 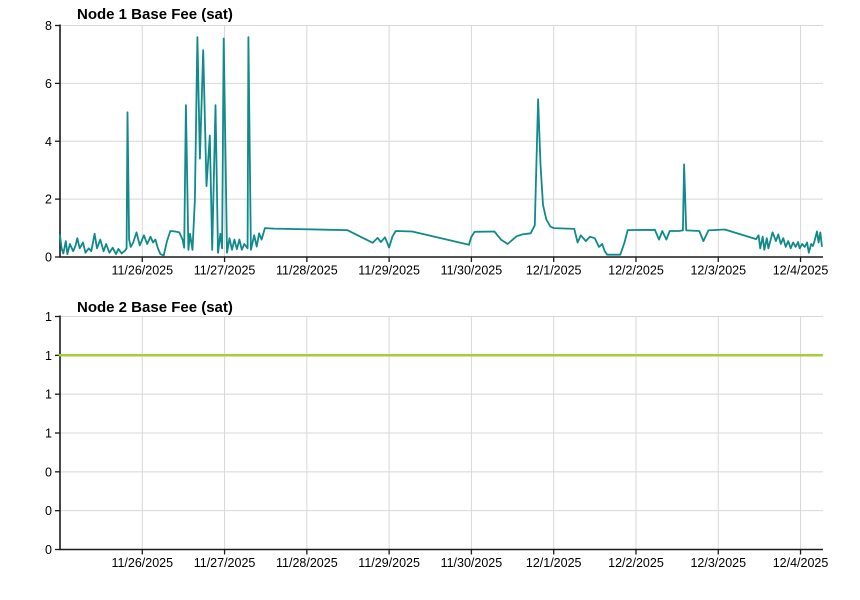 I want to click on y-tick-label: 2, so click(x=48, y=200).